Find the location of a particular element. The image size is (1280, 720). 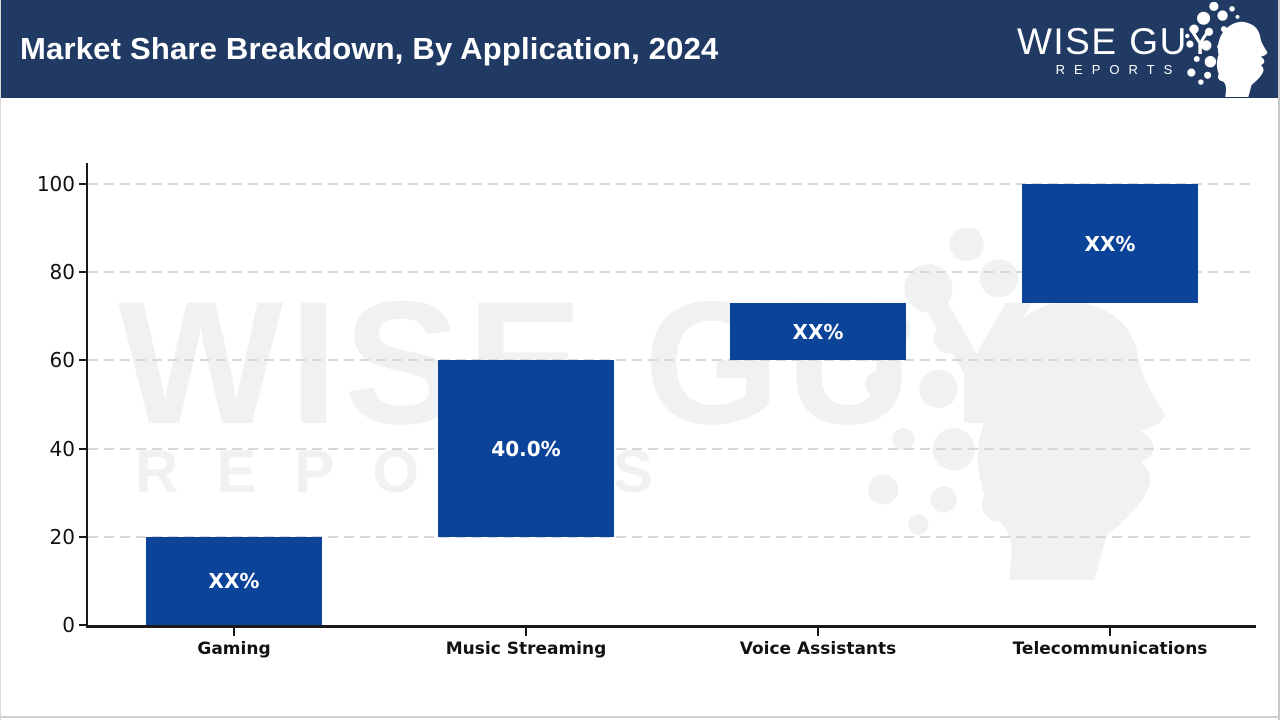

y-tick-label: 80 is located at coordinates (62, 272).